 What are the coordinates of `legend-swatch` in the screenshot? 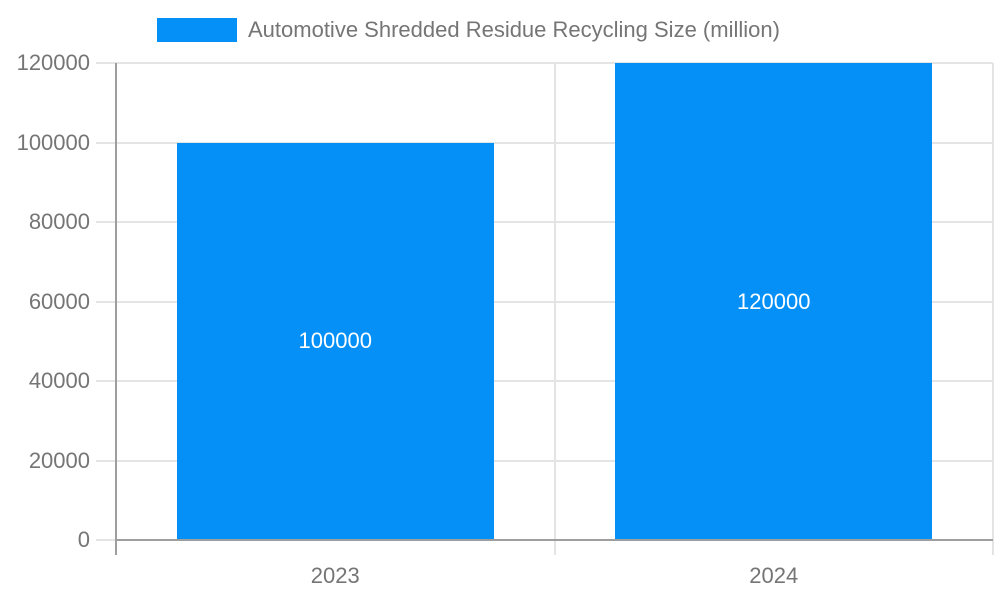 It's located at (197, 30).